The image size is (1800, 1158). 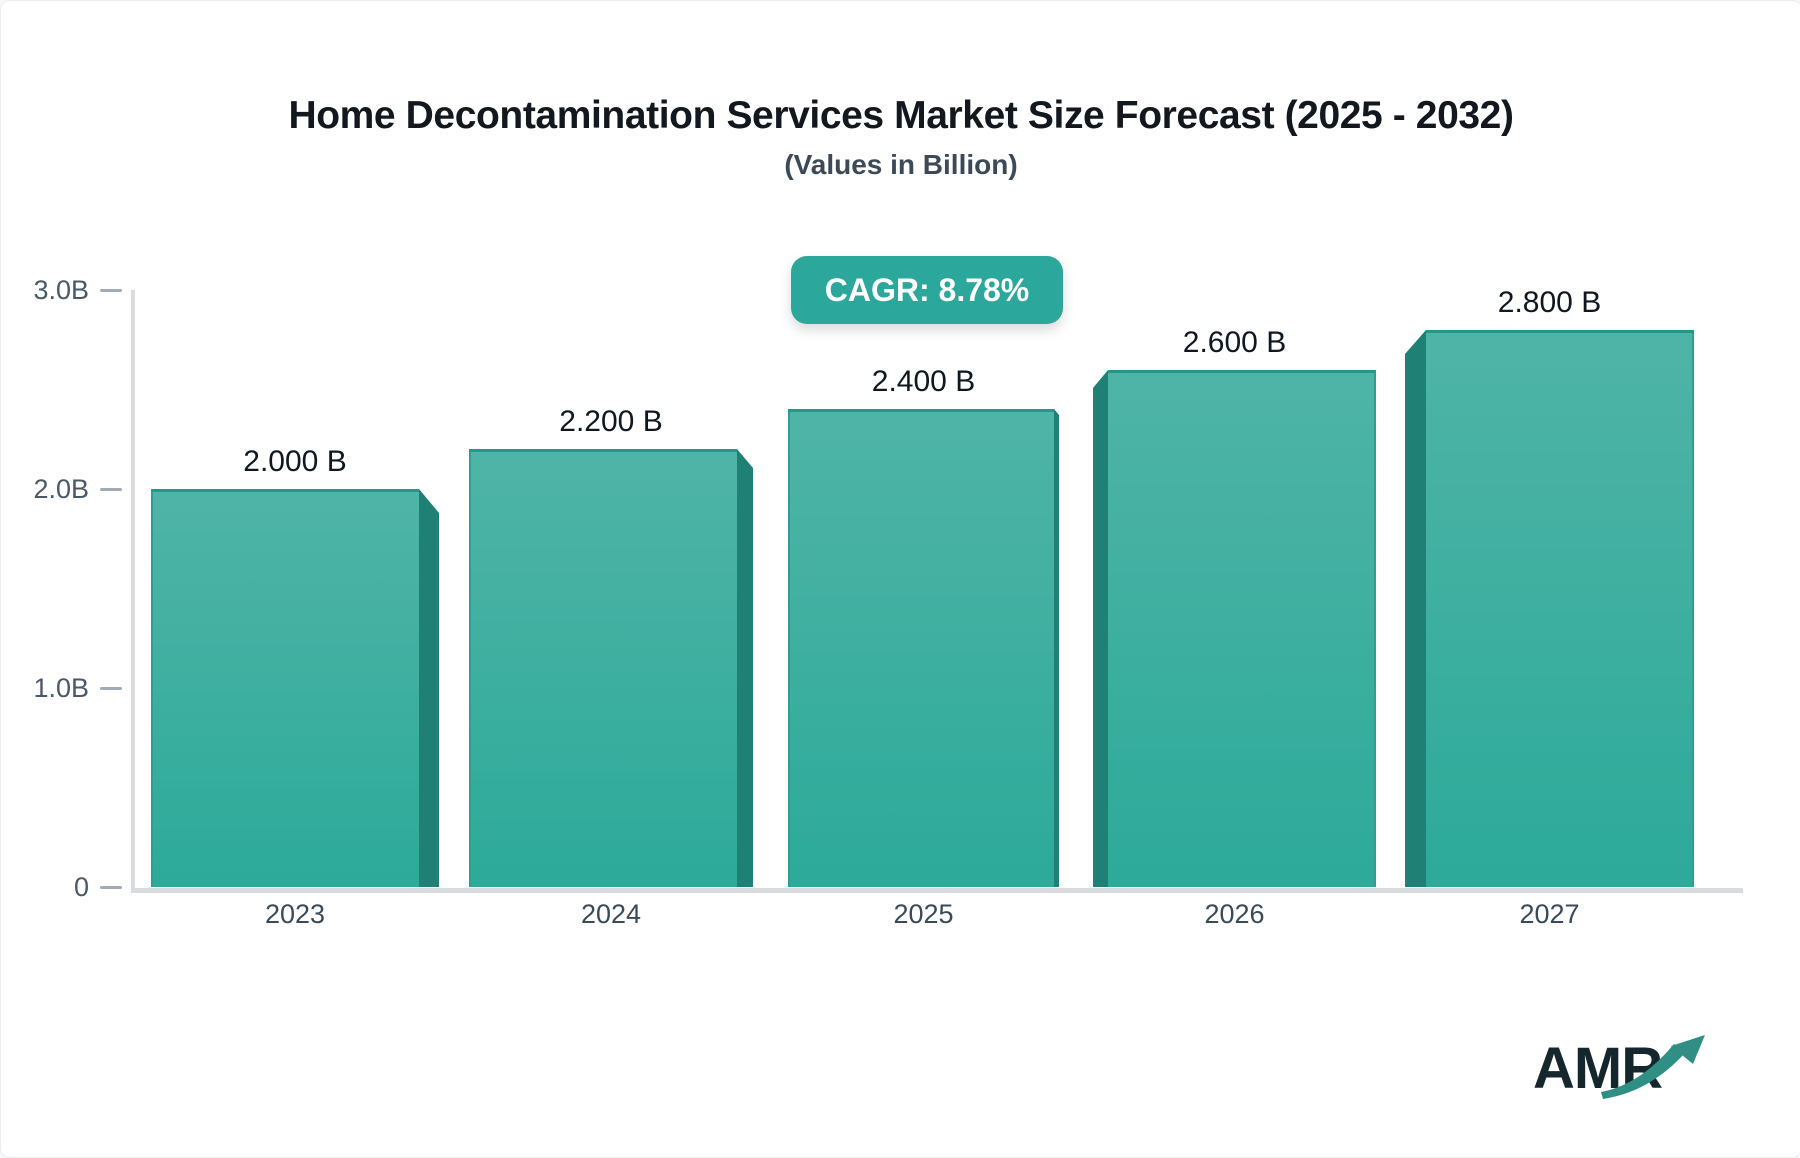 What do you see at coordinates (611, 914) in the screenshot?
I see `x-axis-category-label: 2024` at bounding box center [611, 914].